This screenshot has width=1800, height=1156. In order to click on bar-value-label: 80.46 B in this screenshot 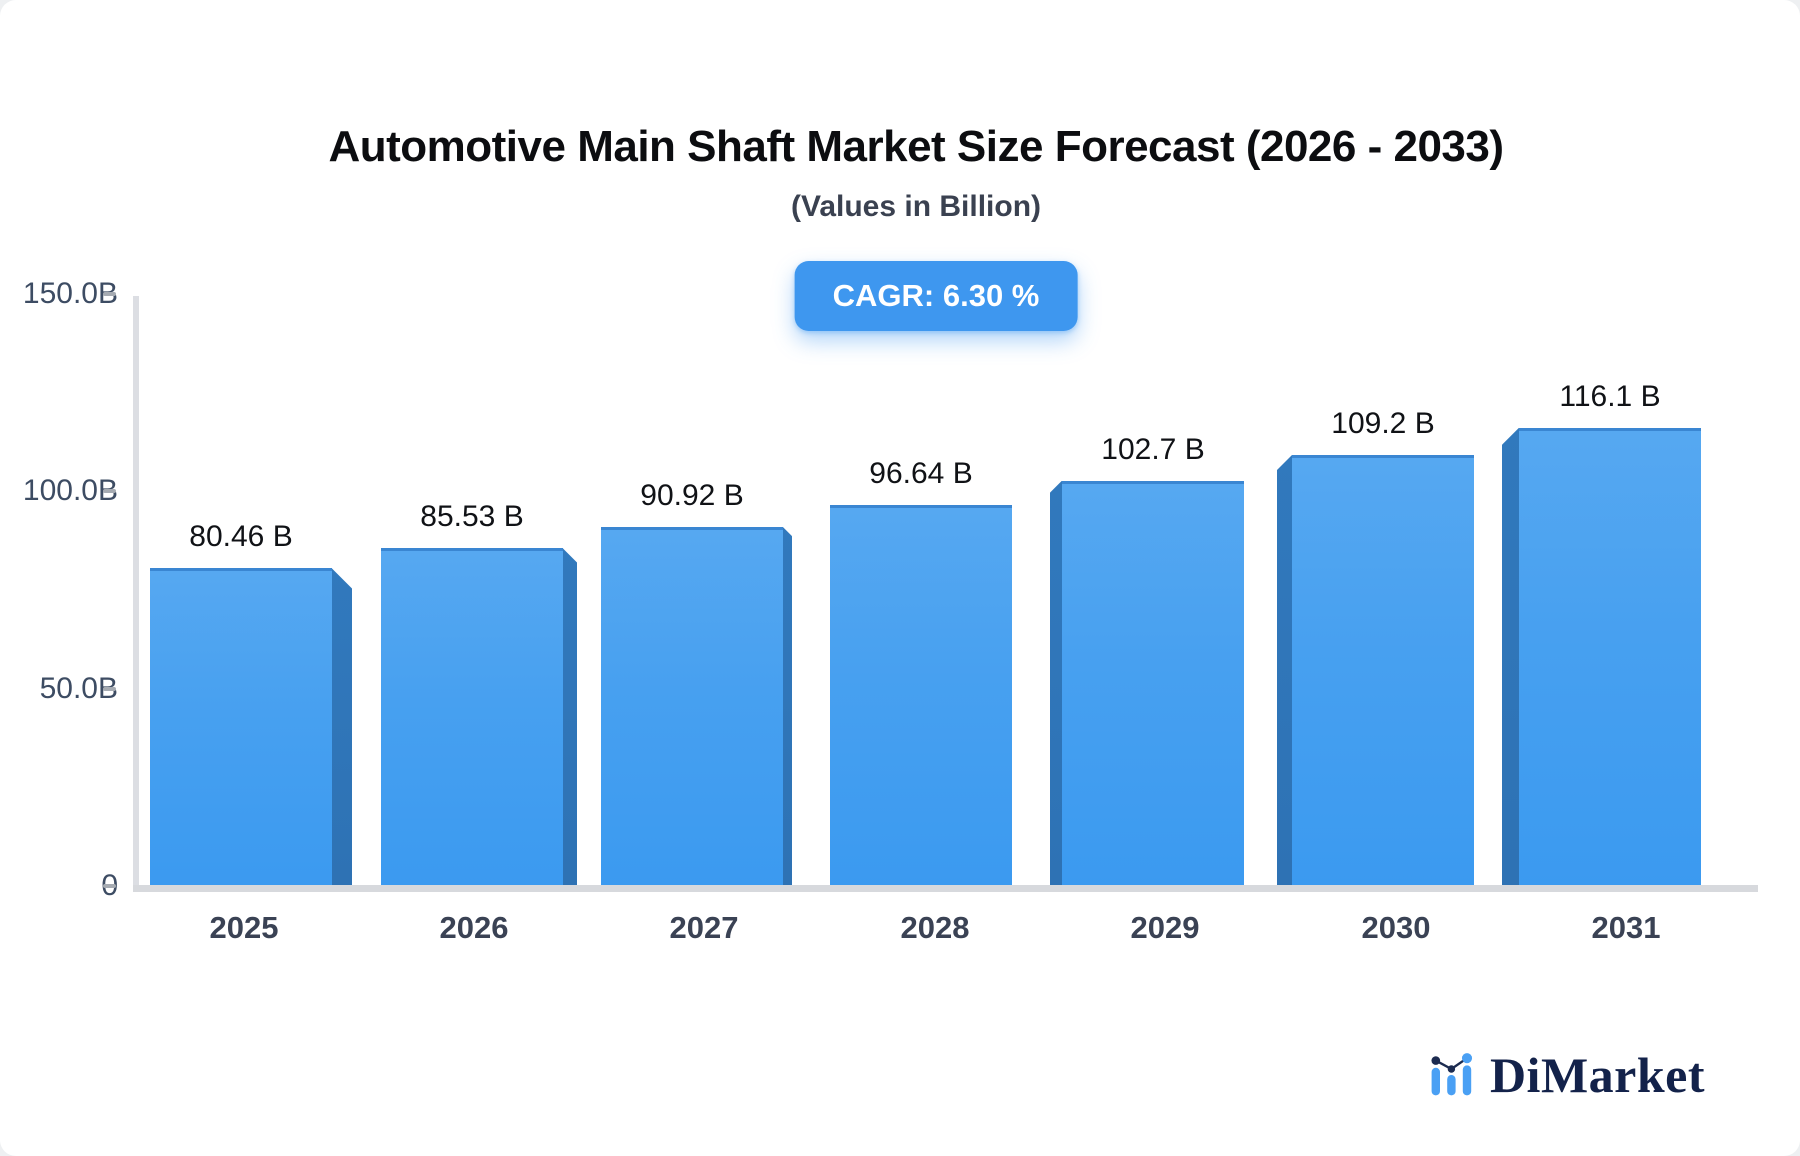, I will do `click(241, 537)`.